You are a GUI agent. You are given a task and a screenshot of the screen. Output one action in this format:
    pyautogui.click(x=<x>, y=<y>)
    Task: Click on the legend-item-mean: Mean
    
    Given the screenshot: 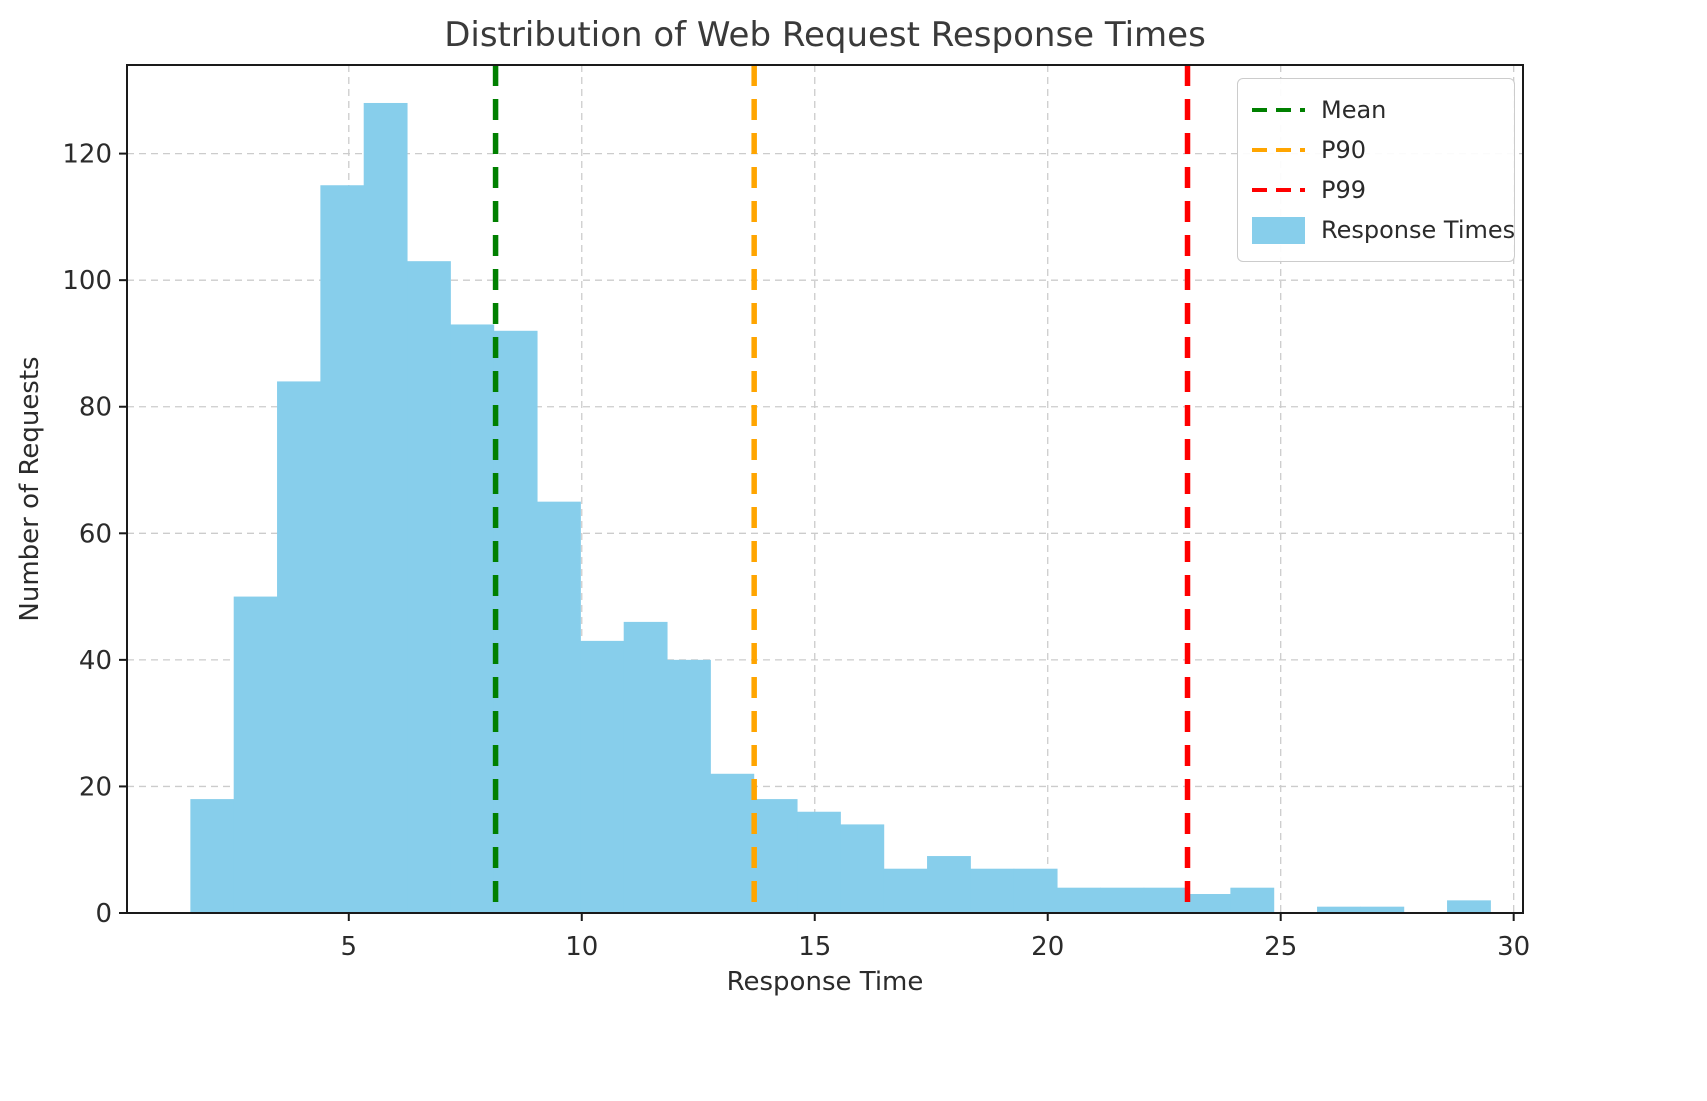 What is the action you would take?
    pyautogui.click(x=1376, y=110)
    